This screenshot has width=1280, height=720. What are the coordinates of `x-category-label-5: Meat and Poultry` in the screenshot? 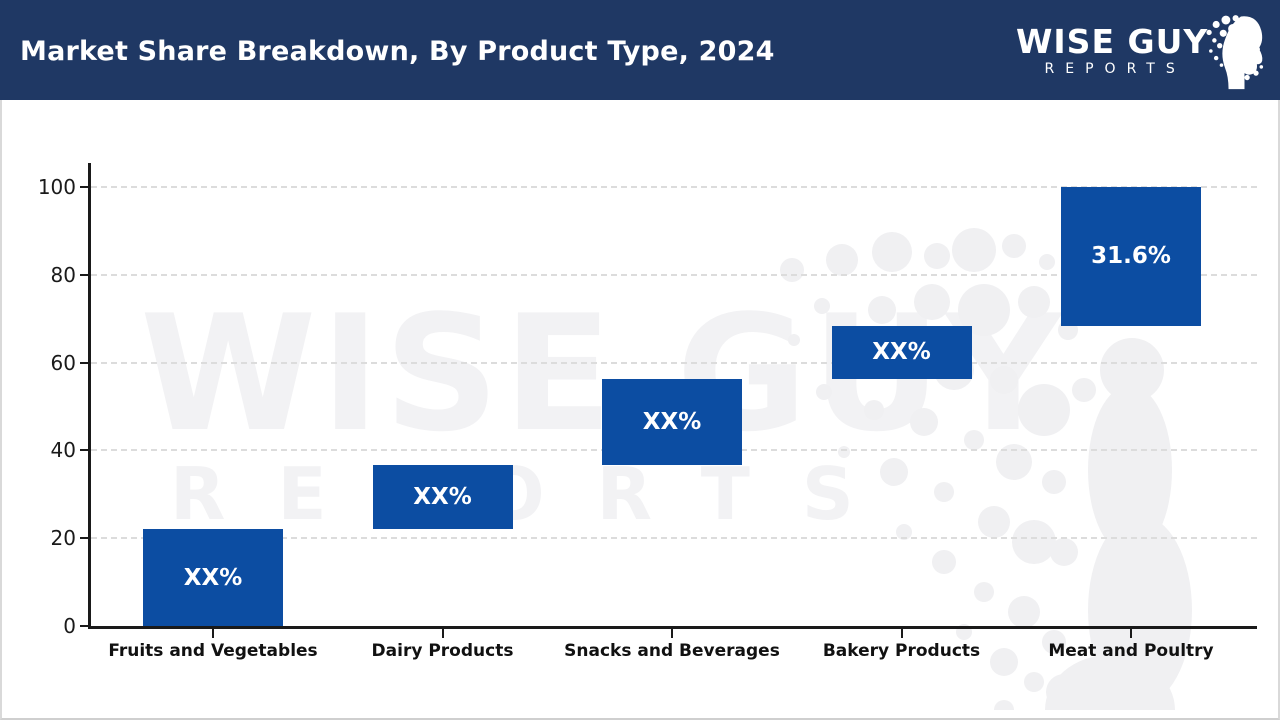 It's located at (1131, 651).